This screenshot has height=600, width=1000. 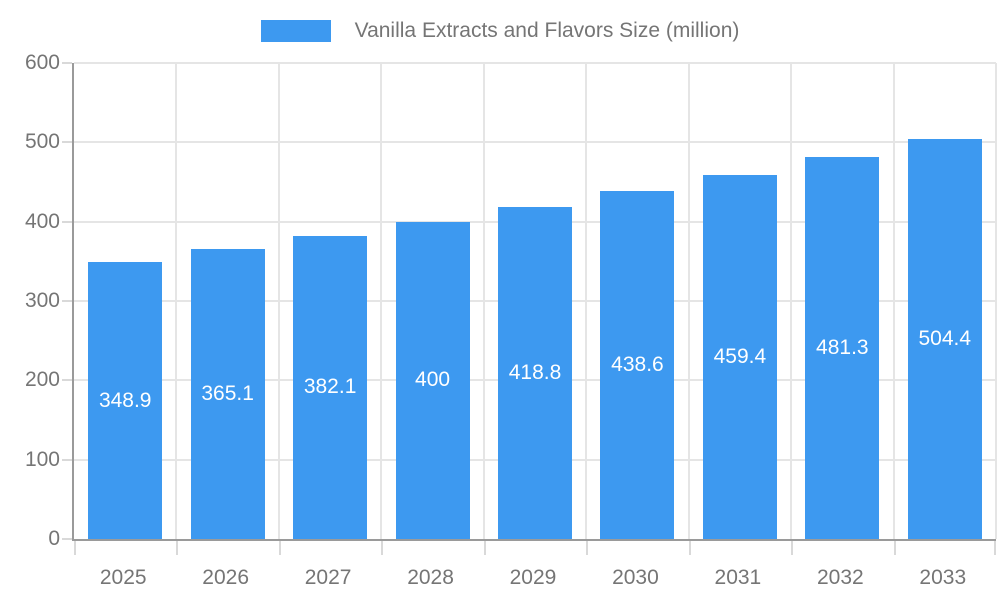 What do you see at coordinates (328, 577) in the screenshot?
I see `x-tick-label: 2027` at bounding box center [328, 577].